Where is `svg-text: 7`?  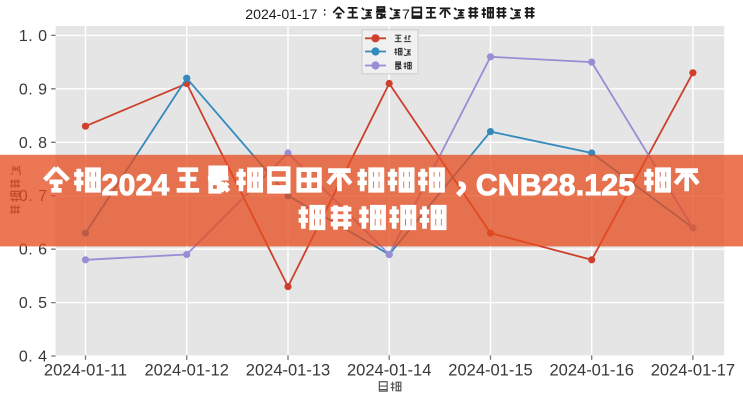 svg-text: 7 is located at coordinates (406, 14).